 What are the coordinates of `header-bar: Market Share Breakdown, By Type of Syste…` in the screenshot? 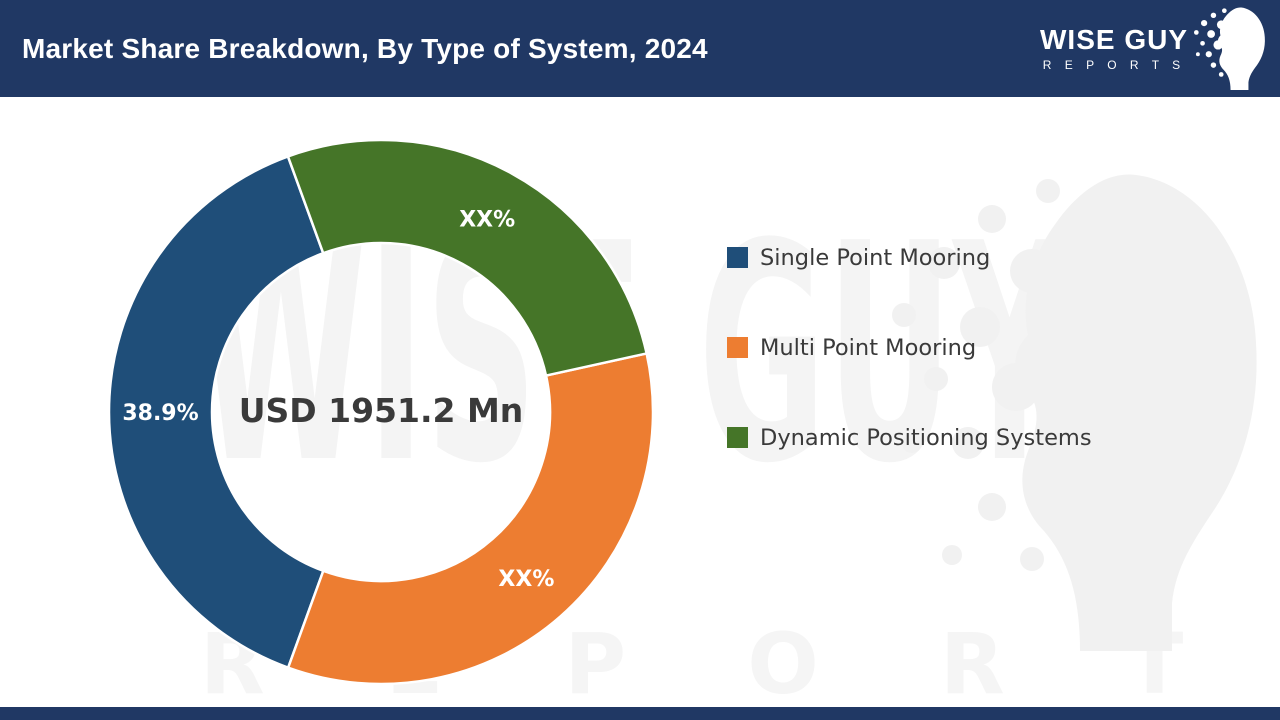 It's located at (640, 48).